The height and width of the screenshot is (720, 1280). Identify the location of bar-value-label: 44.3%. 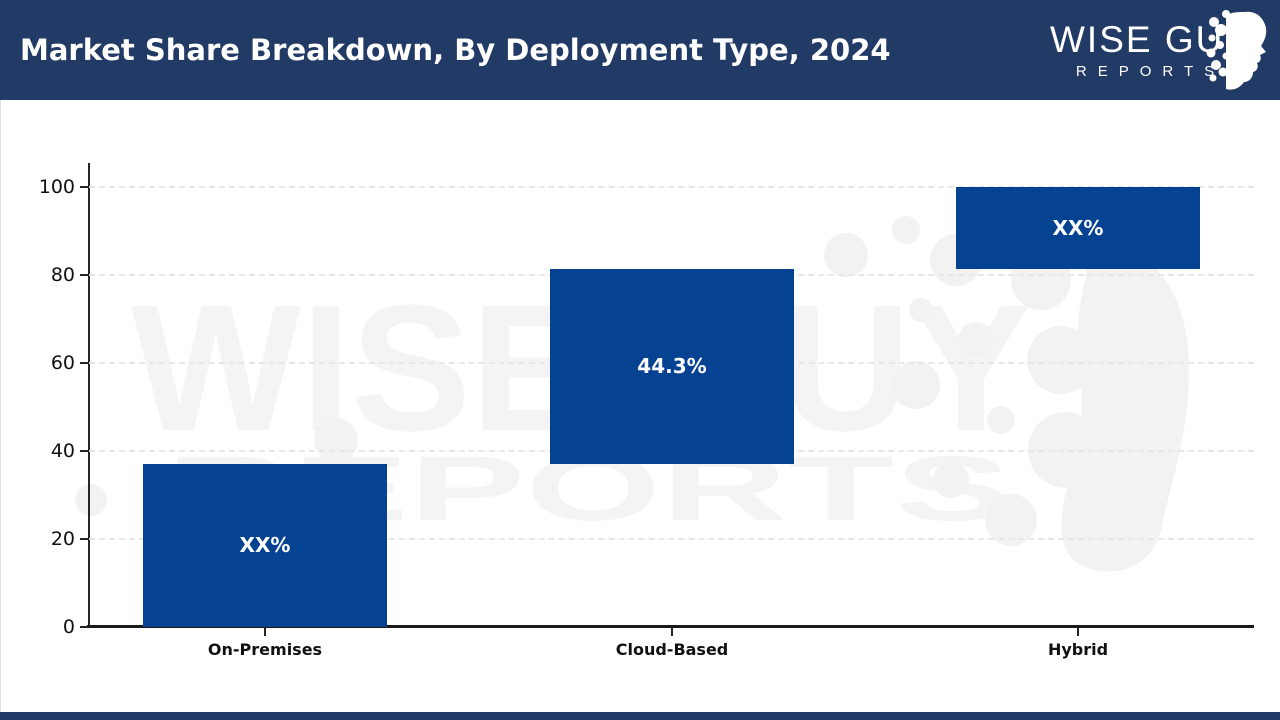
(672, 366).